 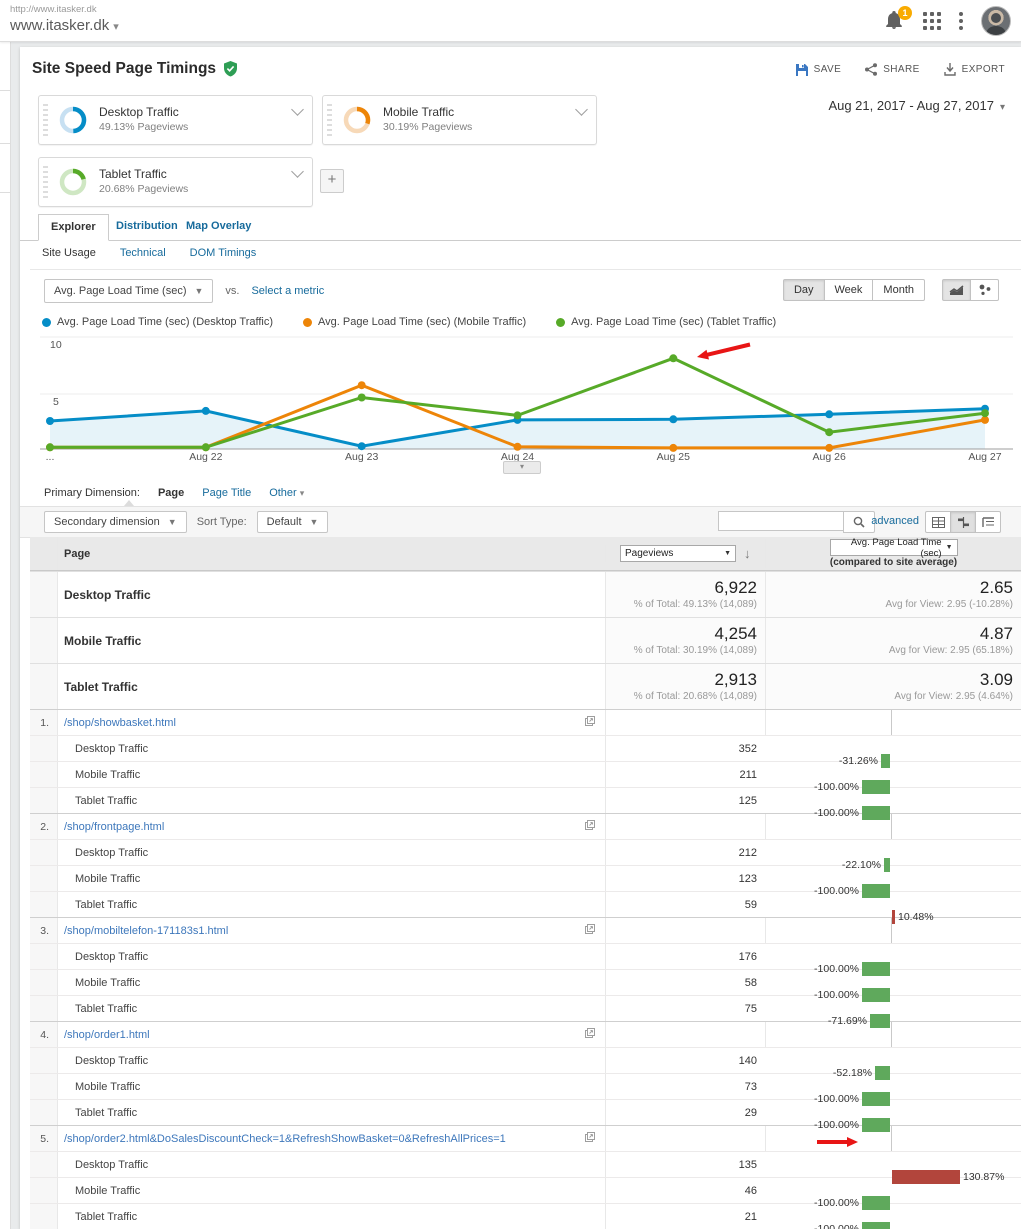 What do you see at coordinates (175, 182) in the screenshot?
I see `segment-card-tablet-traffic: Tablet Traffic 20.68% Pageviews` at bounding box center [175, 182].